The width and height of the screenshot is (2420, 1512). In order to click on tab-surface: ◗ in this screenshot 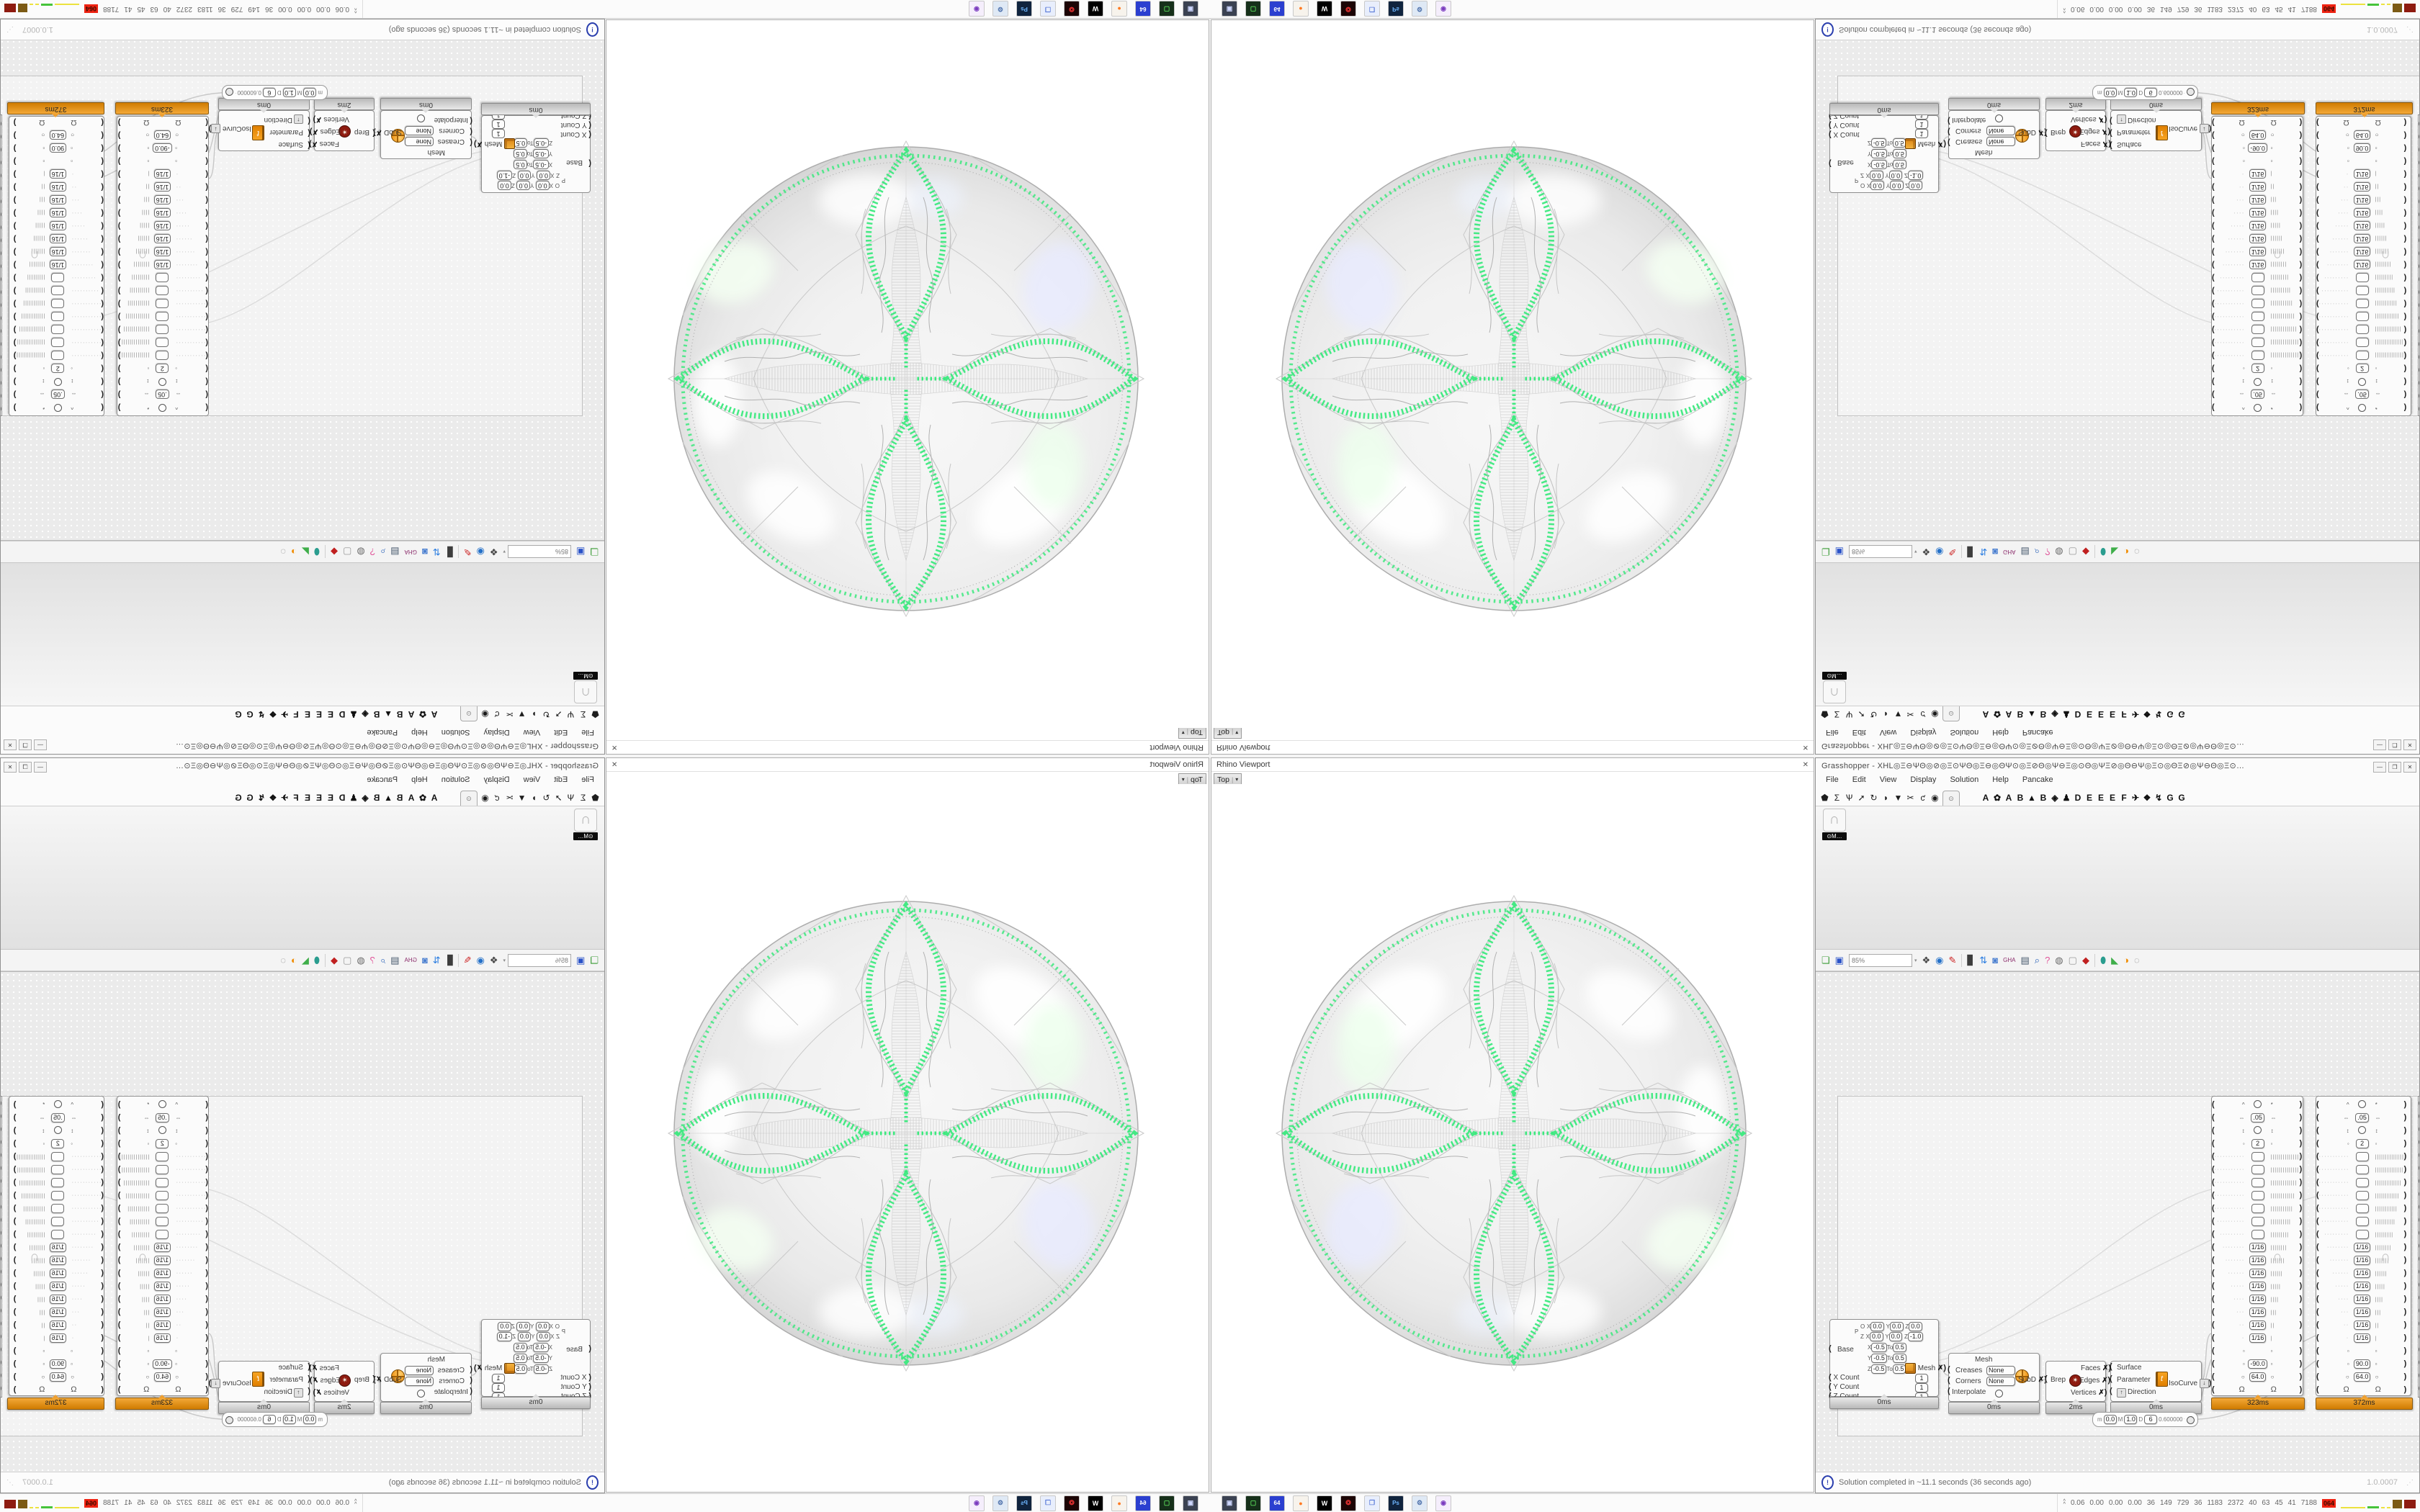, I will do `click(1886, 714)`.